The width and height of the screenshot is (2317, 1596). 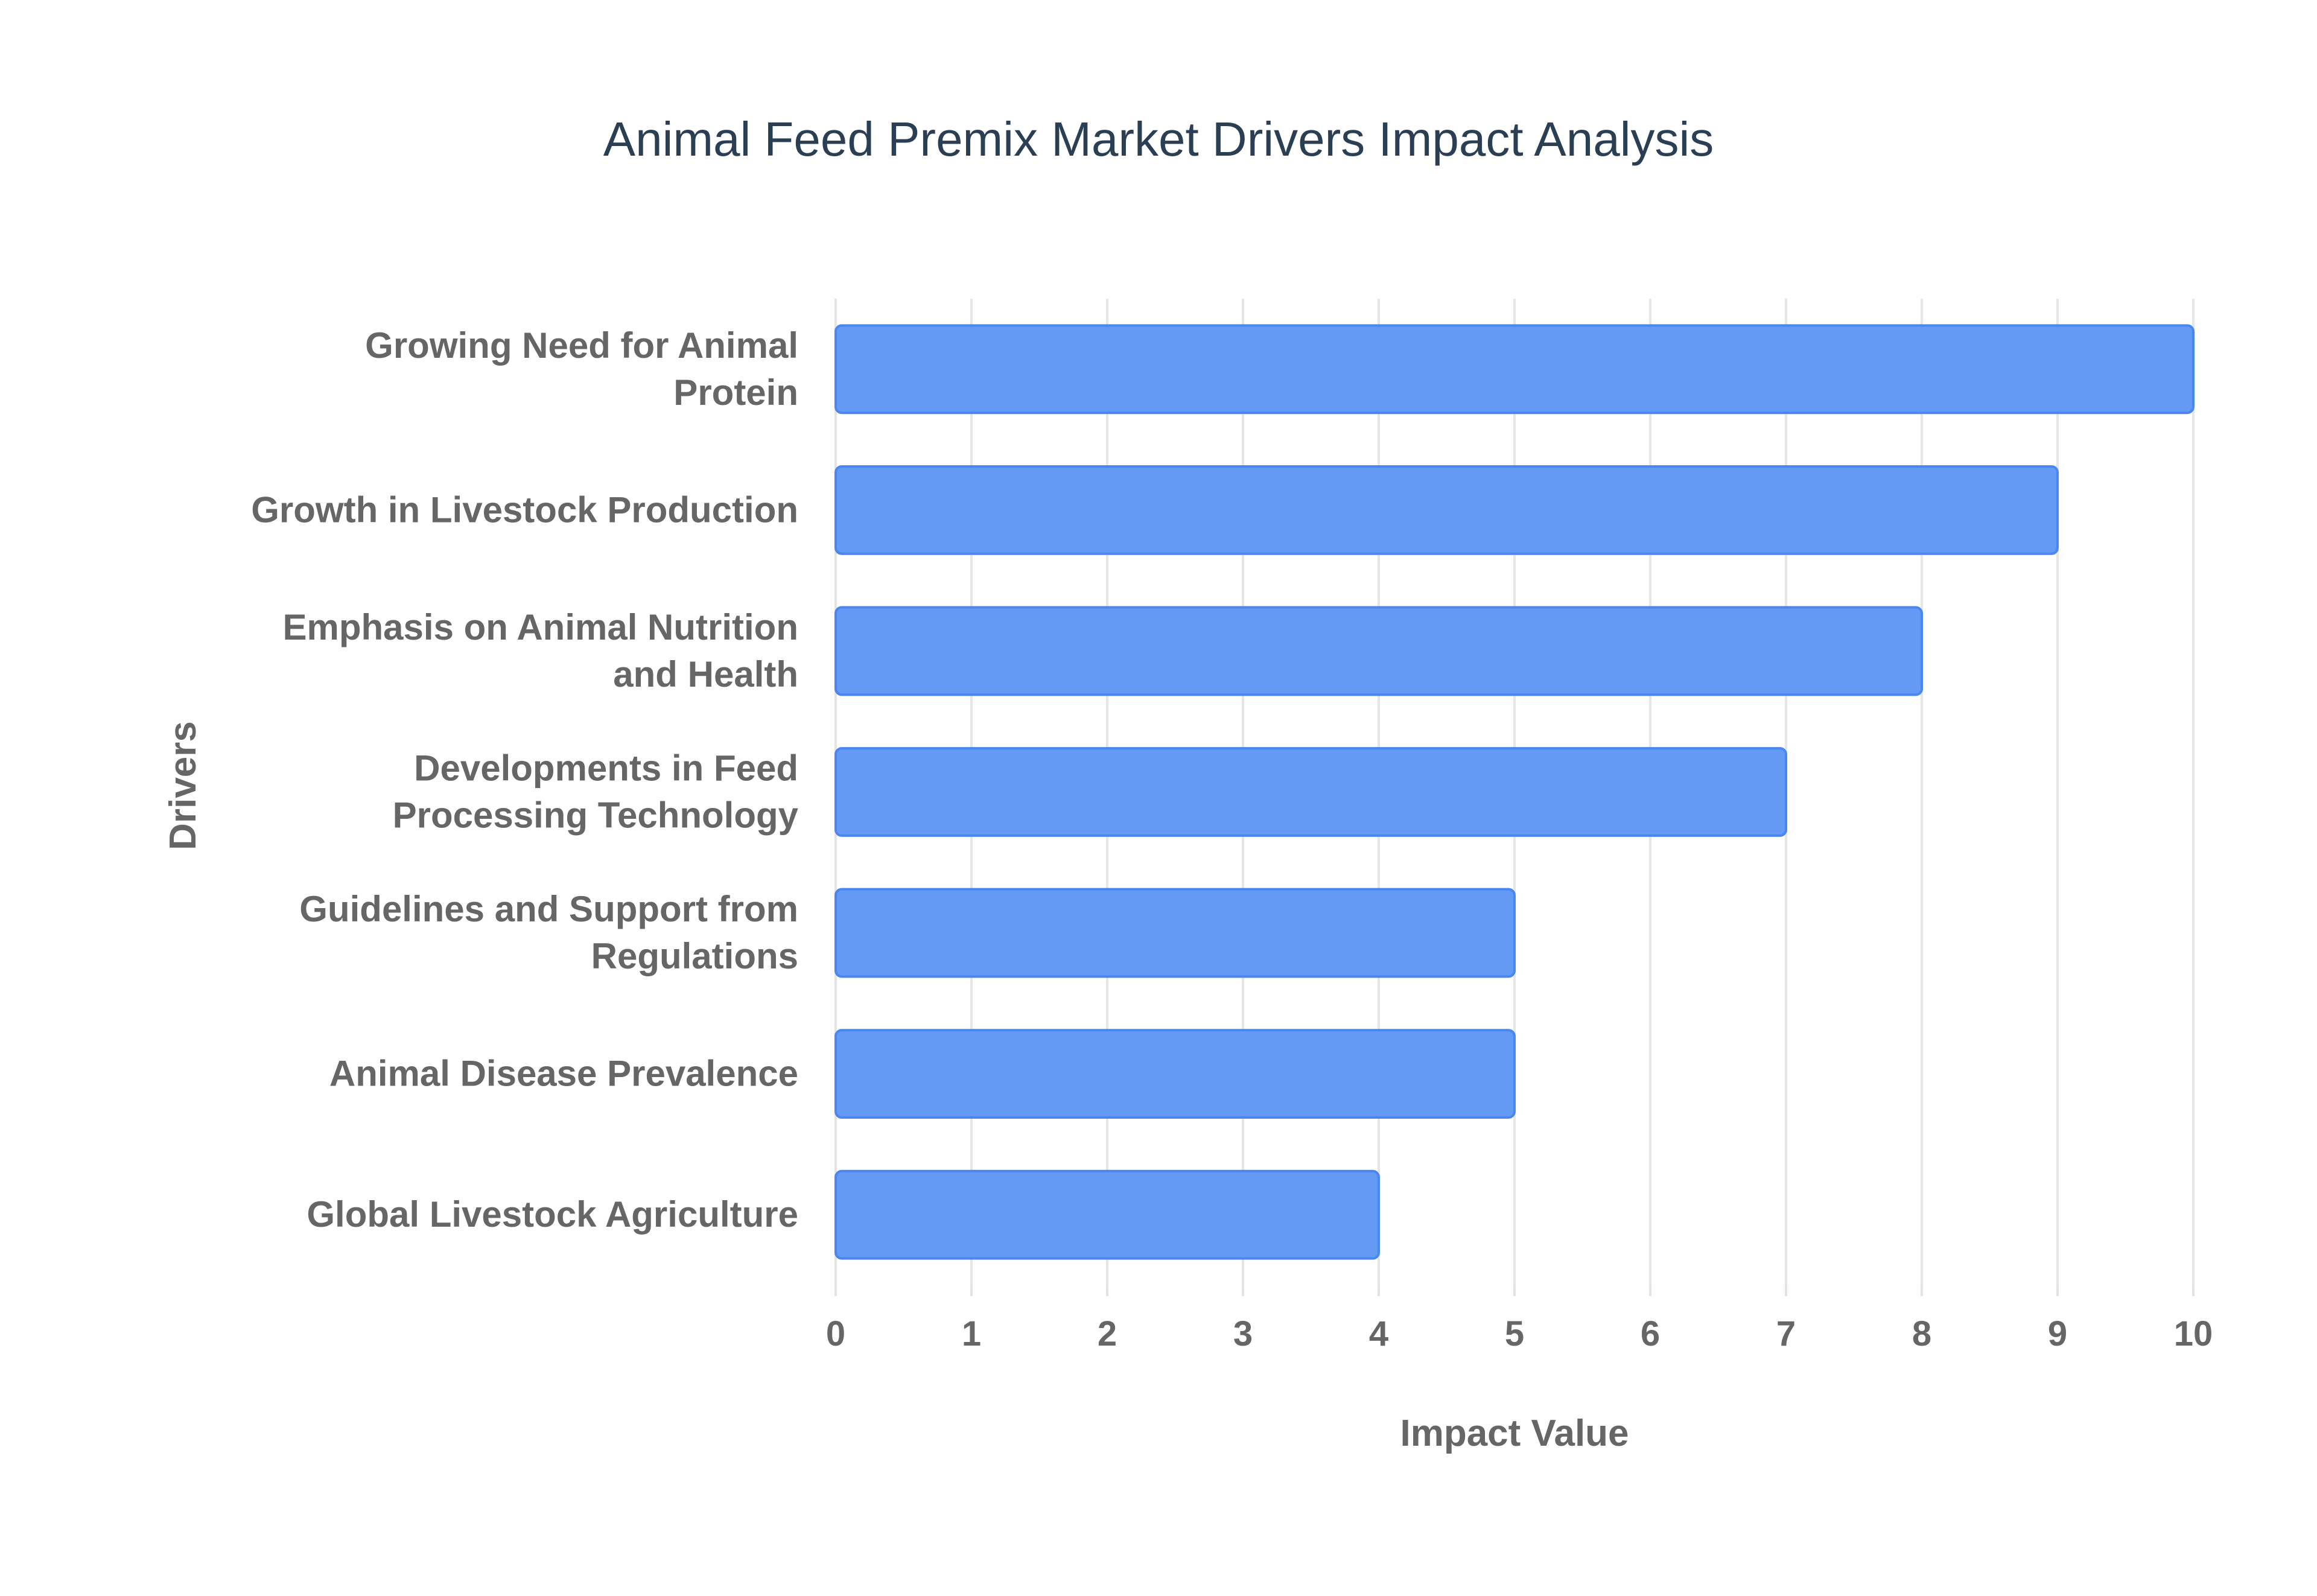 I want to click on x-tick-label: 7, so click(x=1786, y=1334).